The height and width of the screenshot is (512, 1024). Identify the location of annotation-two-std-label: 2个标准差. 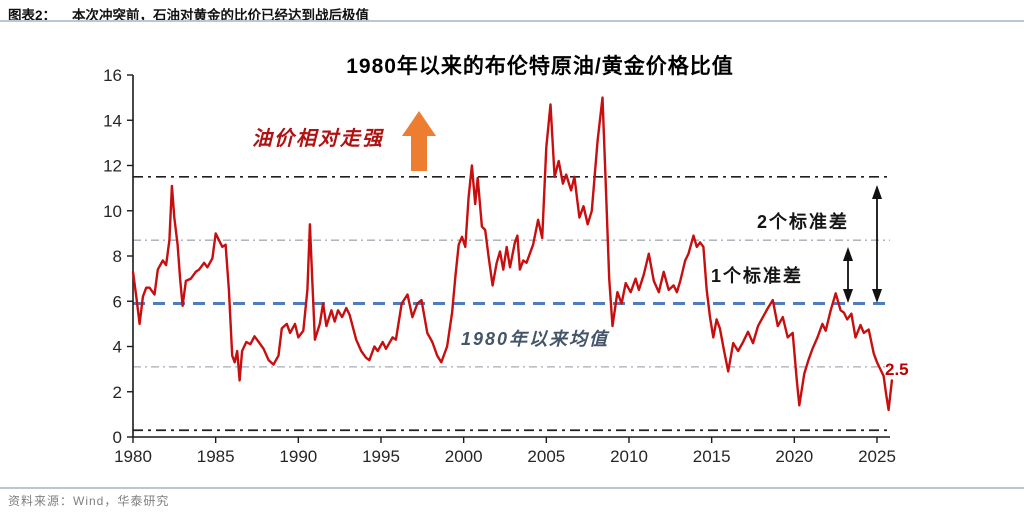
(803, 222).